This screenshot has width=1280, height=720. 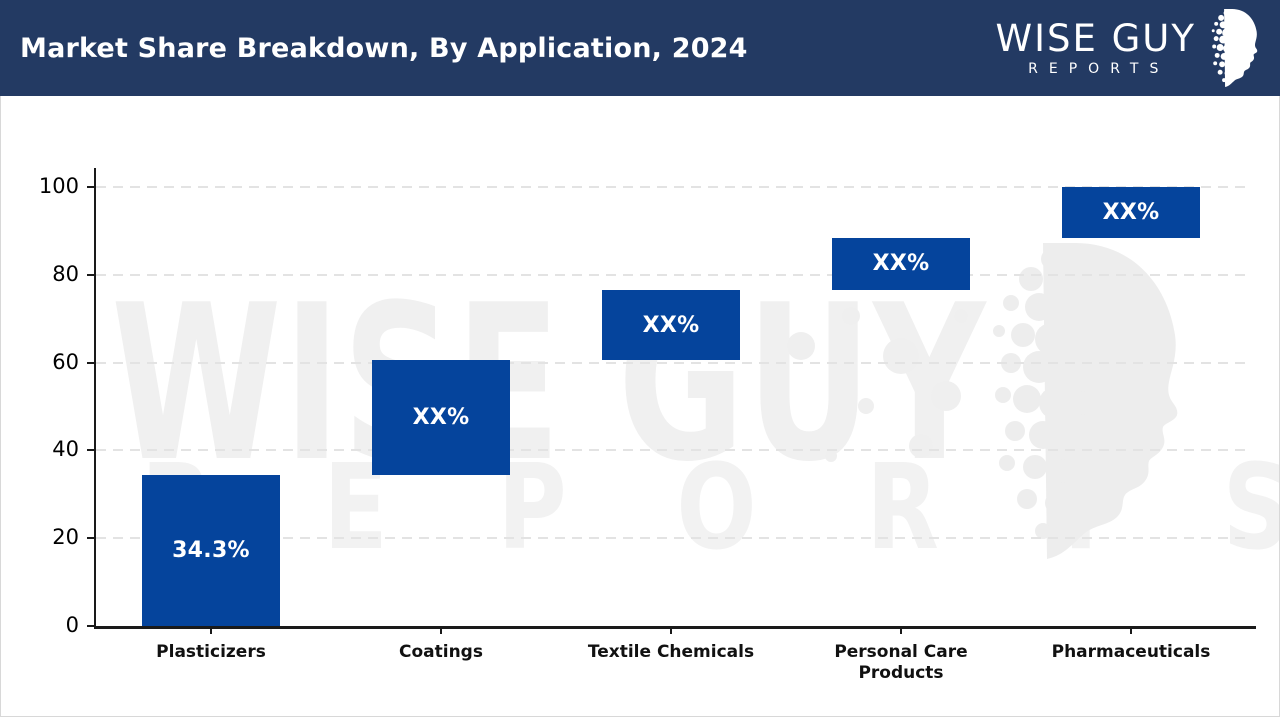 I want to click on x-category-label-4: Pharmaceuticals, so click(x=1131, y=652).